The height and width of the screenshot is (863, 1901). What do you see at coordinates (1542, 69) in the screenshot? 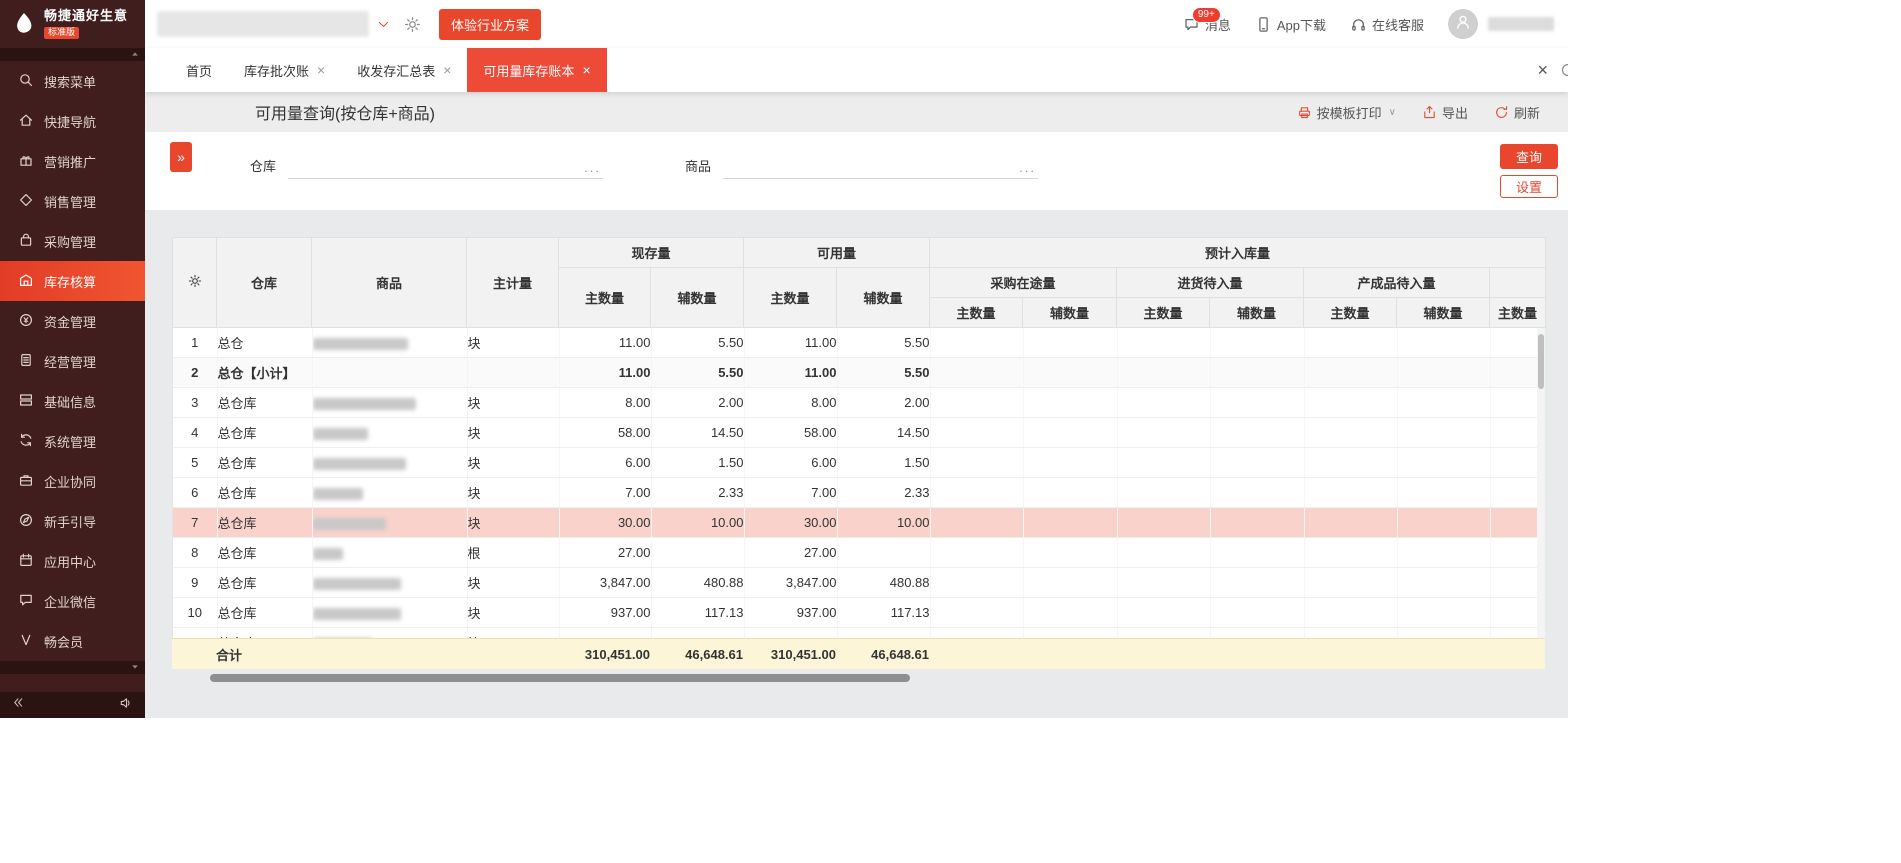
I see `close-all-tabs-icon: ×` at bounding box center [1542, 69].